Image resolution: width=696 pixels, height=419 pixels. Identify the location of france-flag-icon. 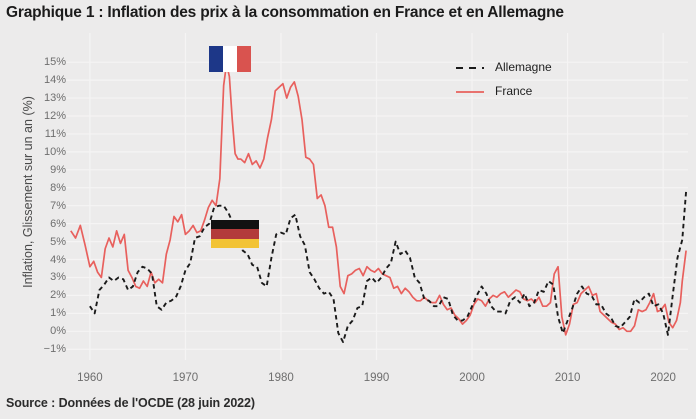
(230, 59).